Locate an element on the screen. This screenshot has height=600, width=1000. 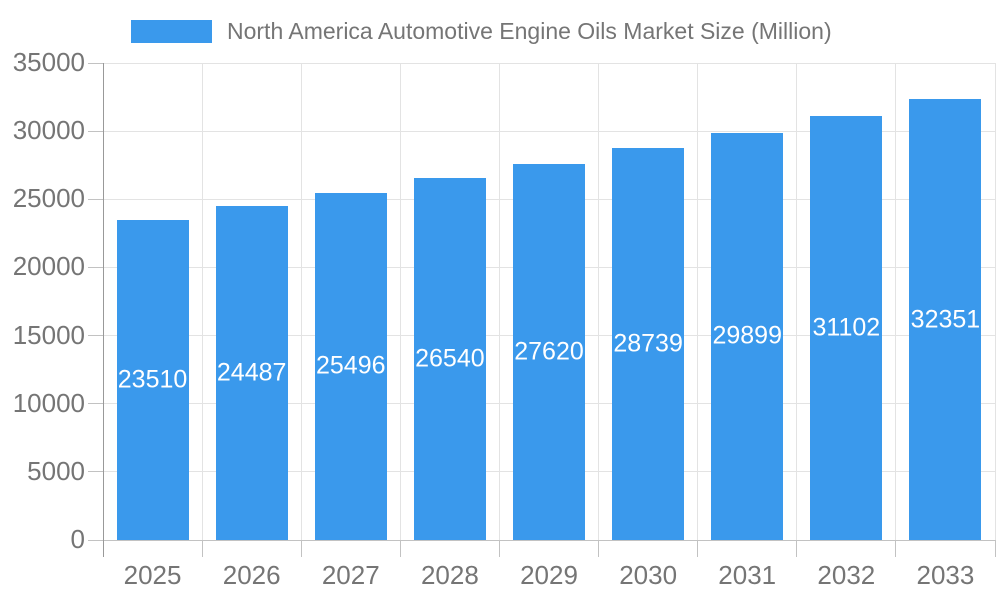
bar-2028 is located at coordinates (449, 359).